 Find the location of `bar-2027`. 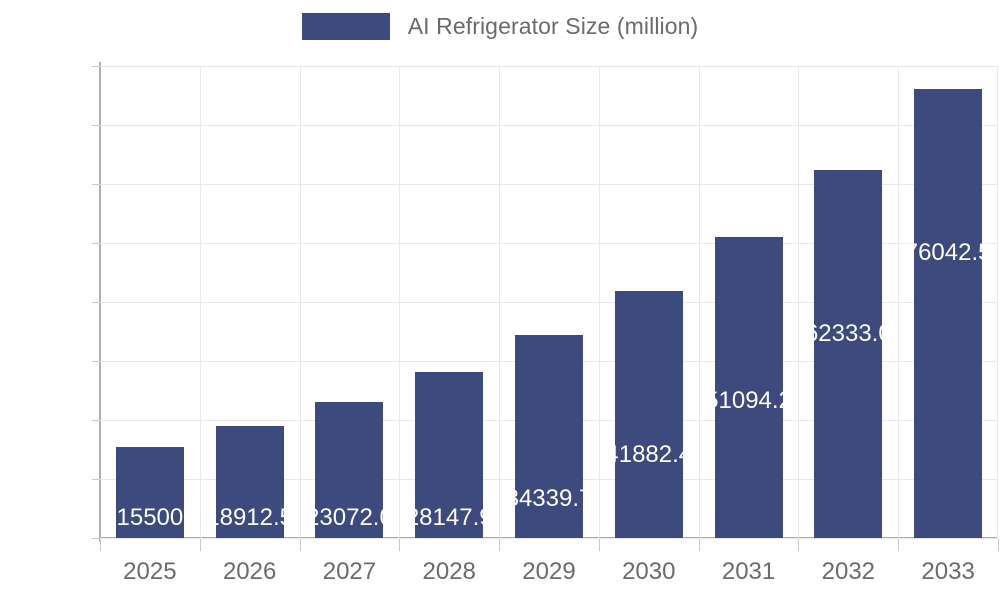

bar-2027 is located at coordinates (349, 469).